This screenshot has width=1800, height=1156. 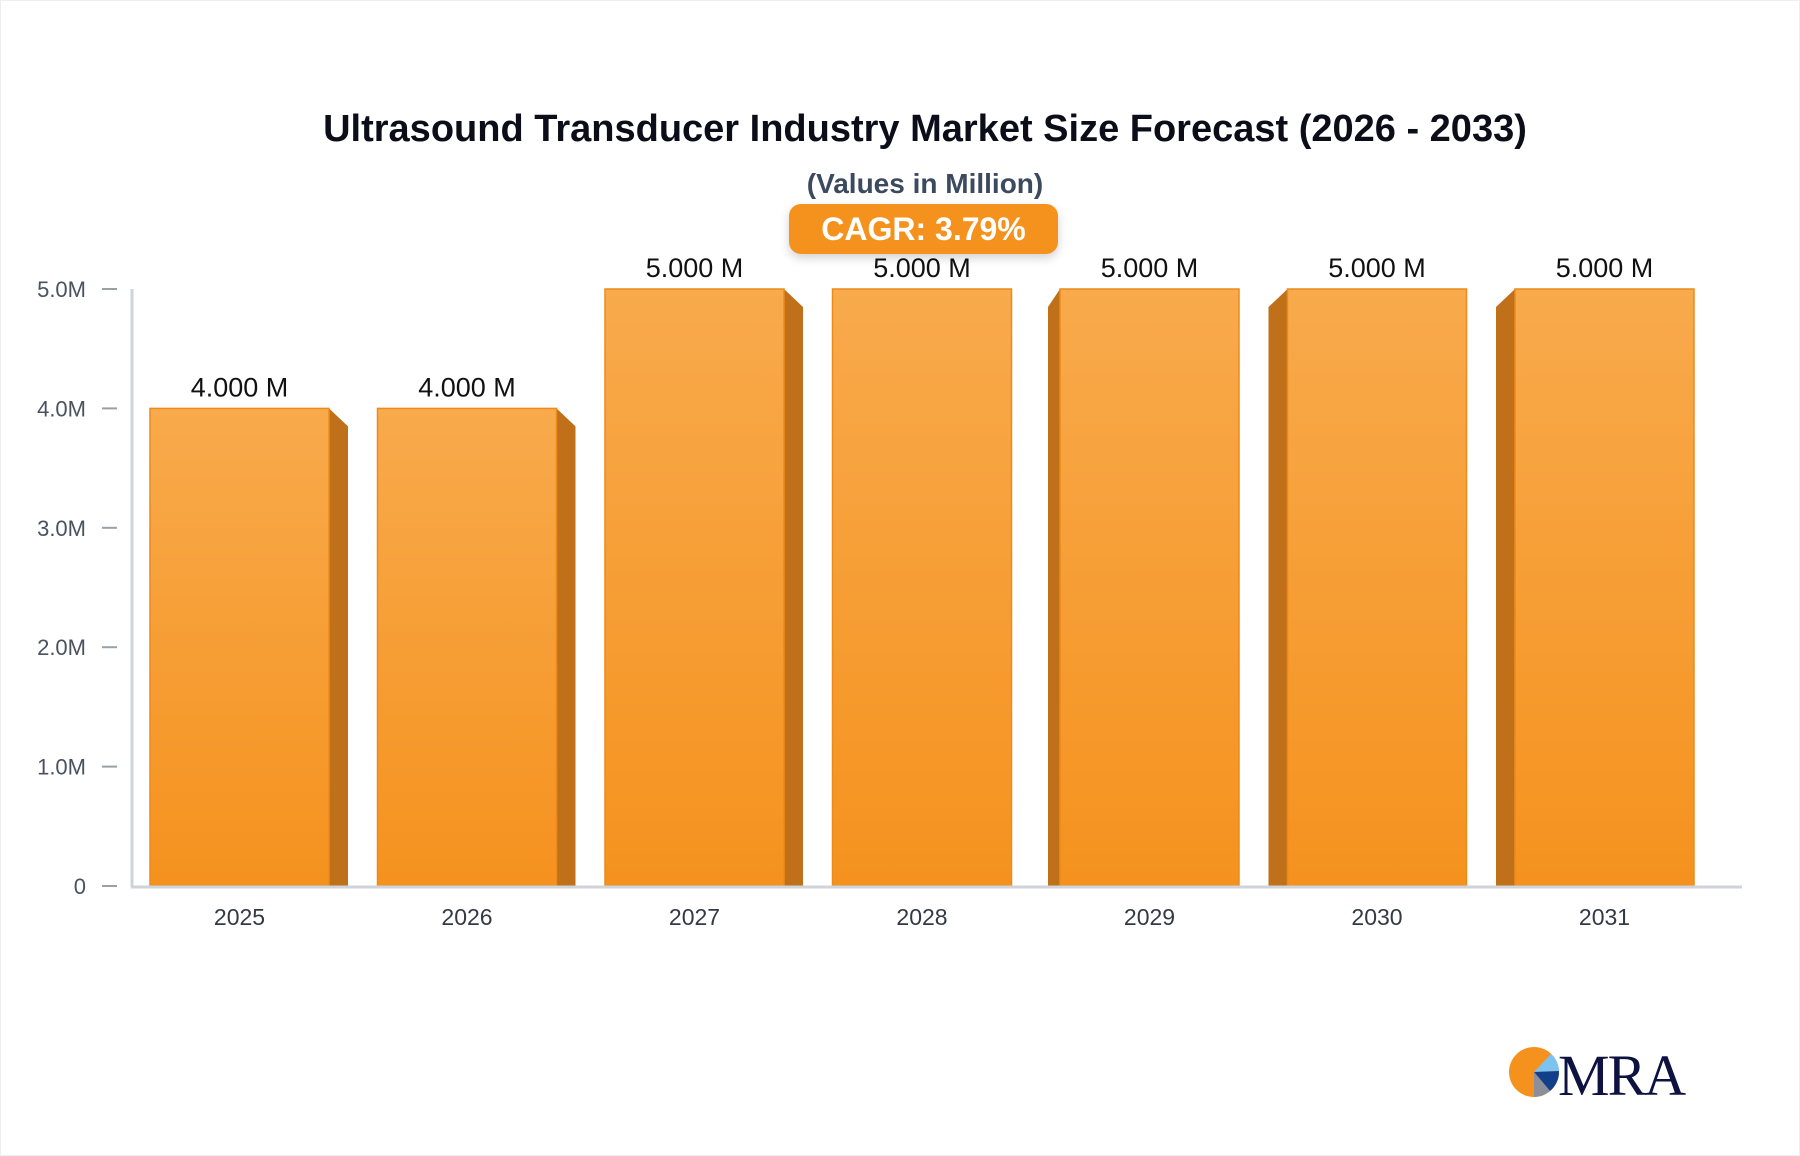 What do you see at coordinates (1604, 917) in the screenshot?
I see `x-tick-label: 2031` at bounding box center [1604, 917].